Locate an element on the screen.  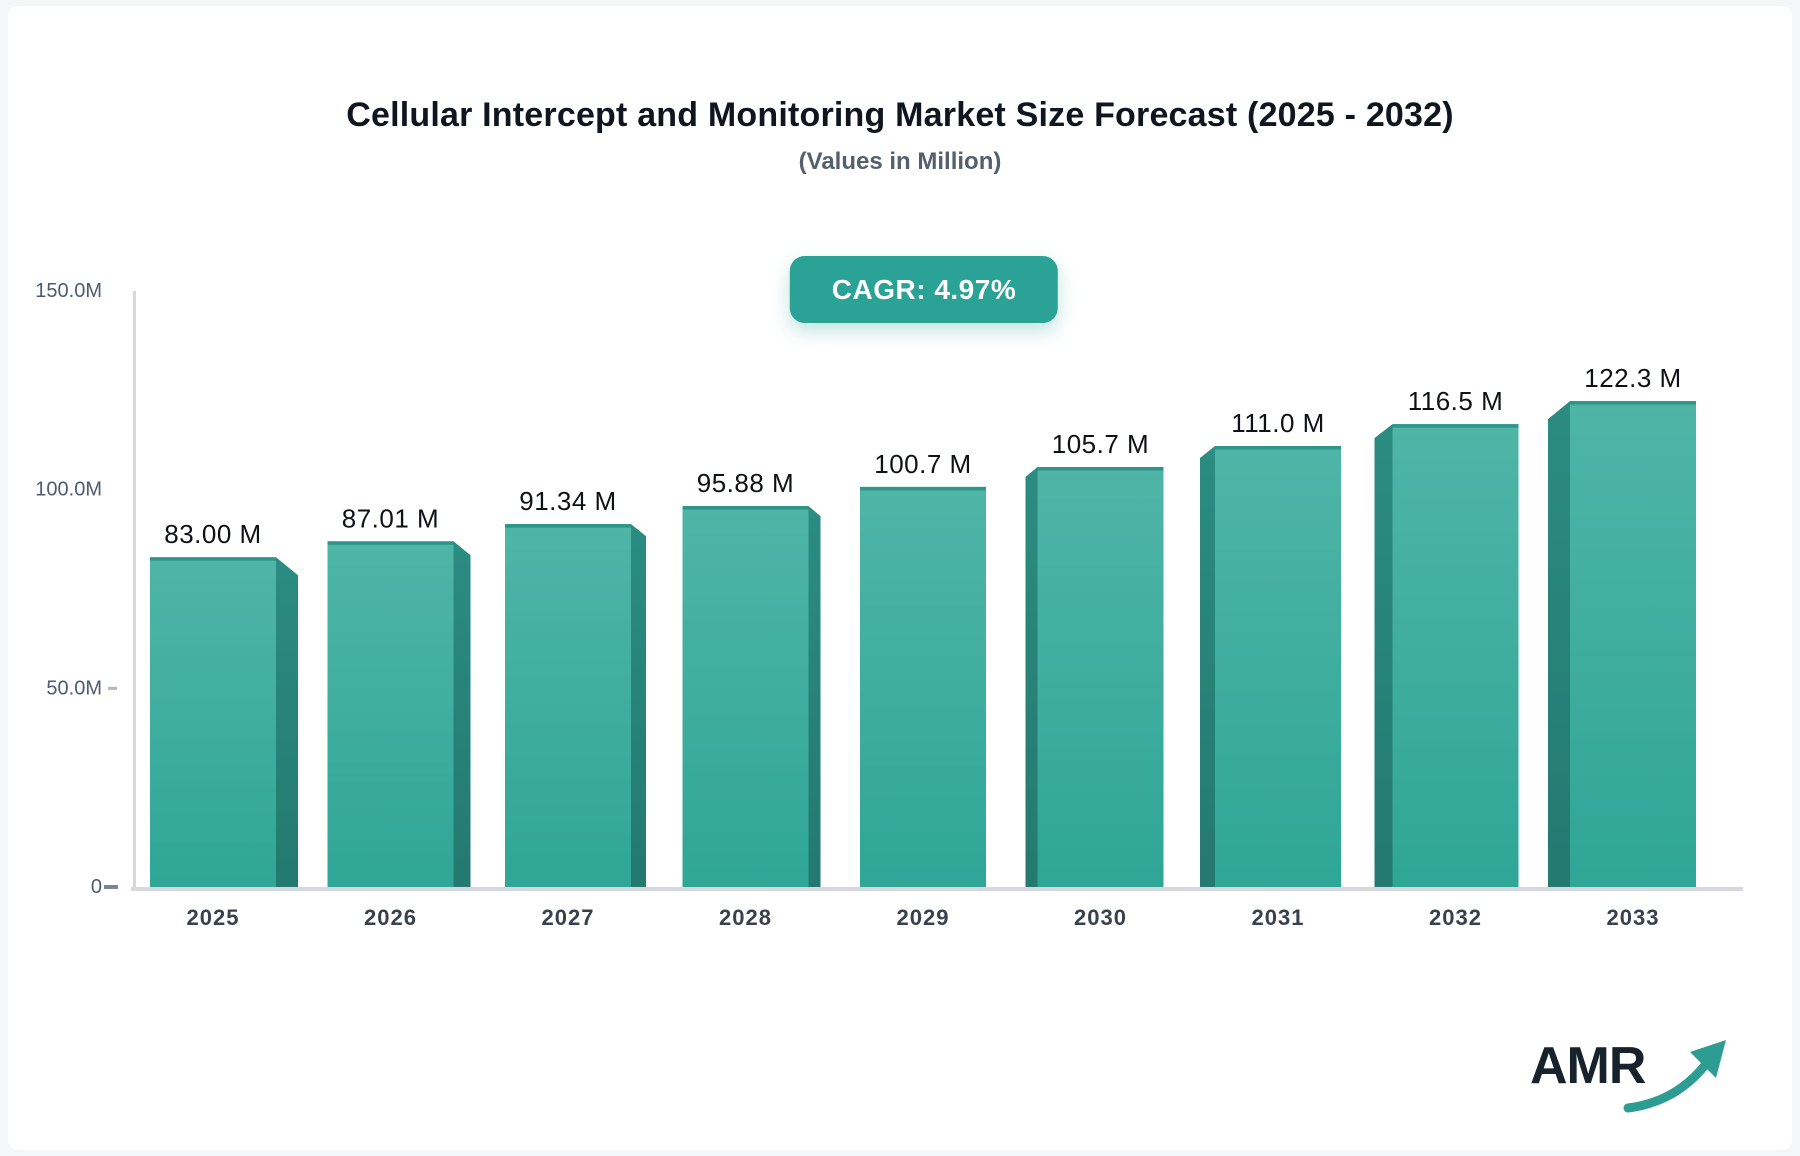
bar-value-label: 91.34 M is located at coordinates (567, 501).